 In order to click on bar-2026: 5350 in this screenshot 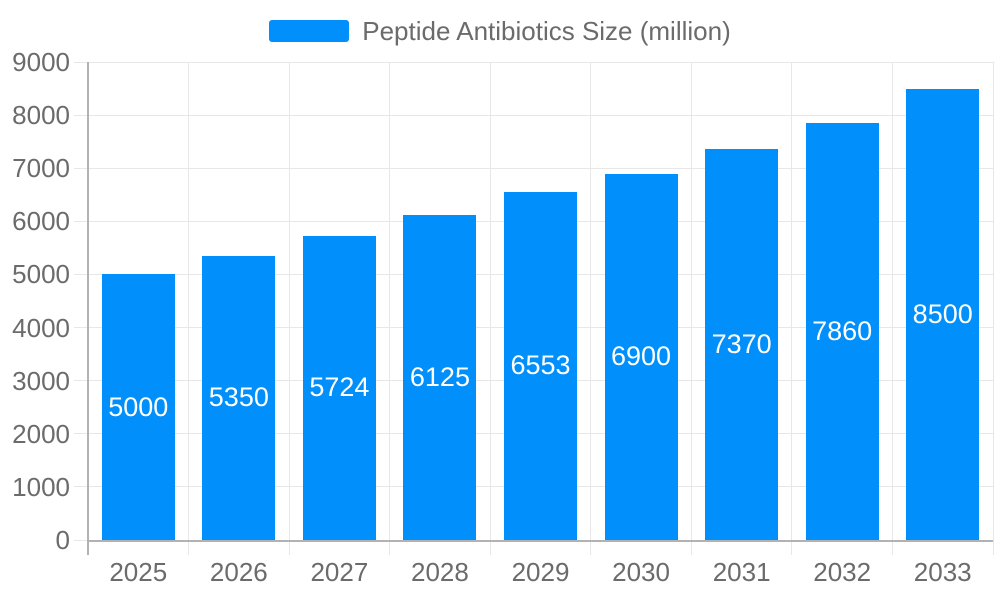, I will do `click(239, 397)`.